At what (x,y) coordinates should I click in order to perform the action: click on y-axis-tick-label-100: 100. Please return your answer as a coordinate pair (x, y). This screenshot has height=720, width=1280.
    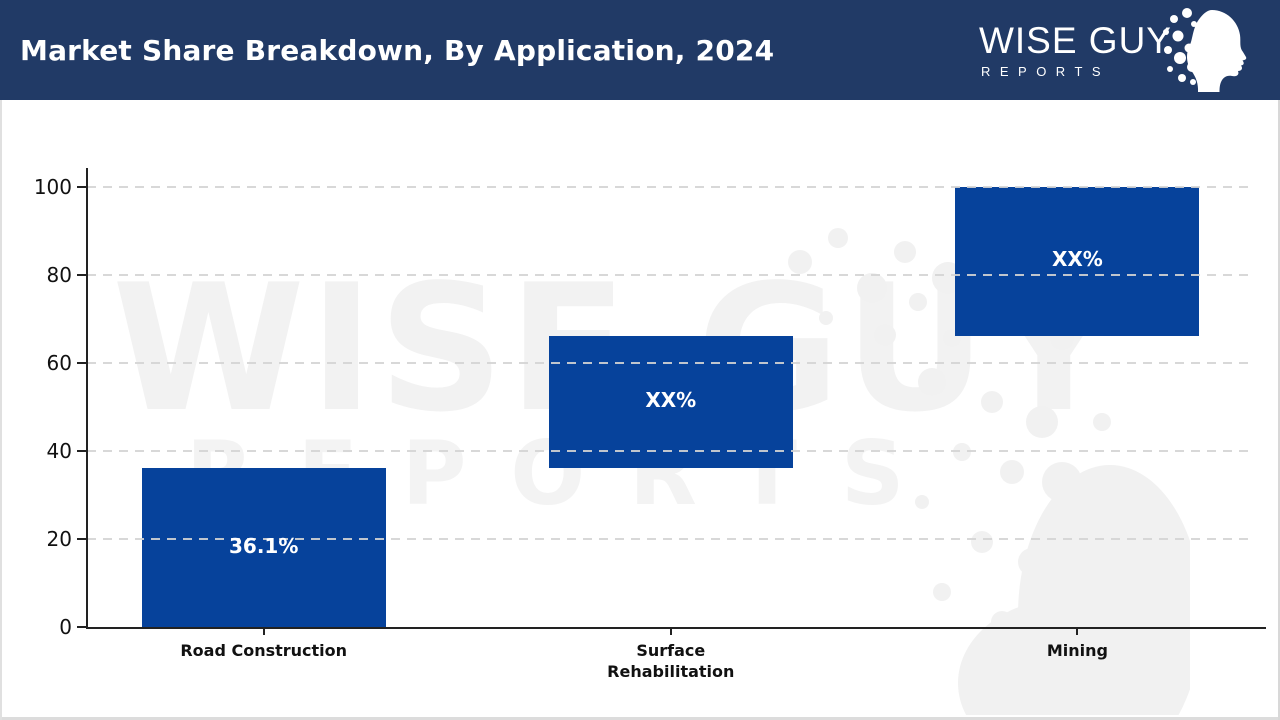
    Looking at the image, I should click on (52, 187).